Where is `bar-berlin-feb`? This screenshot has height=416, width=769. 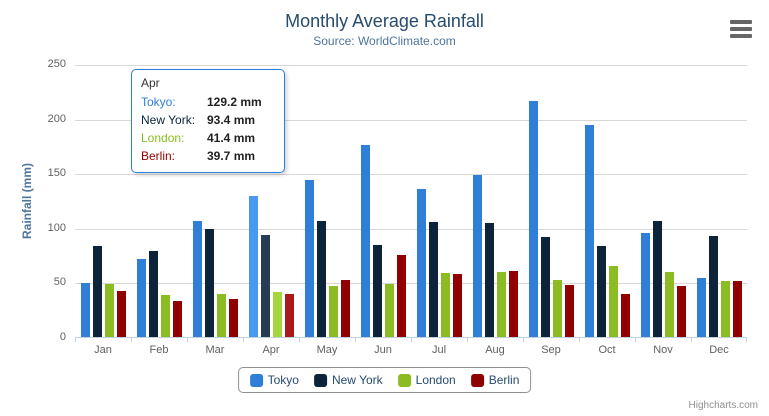 bar-berlin-feb is located at coordinates (177, 319).